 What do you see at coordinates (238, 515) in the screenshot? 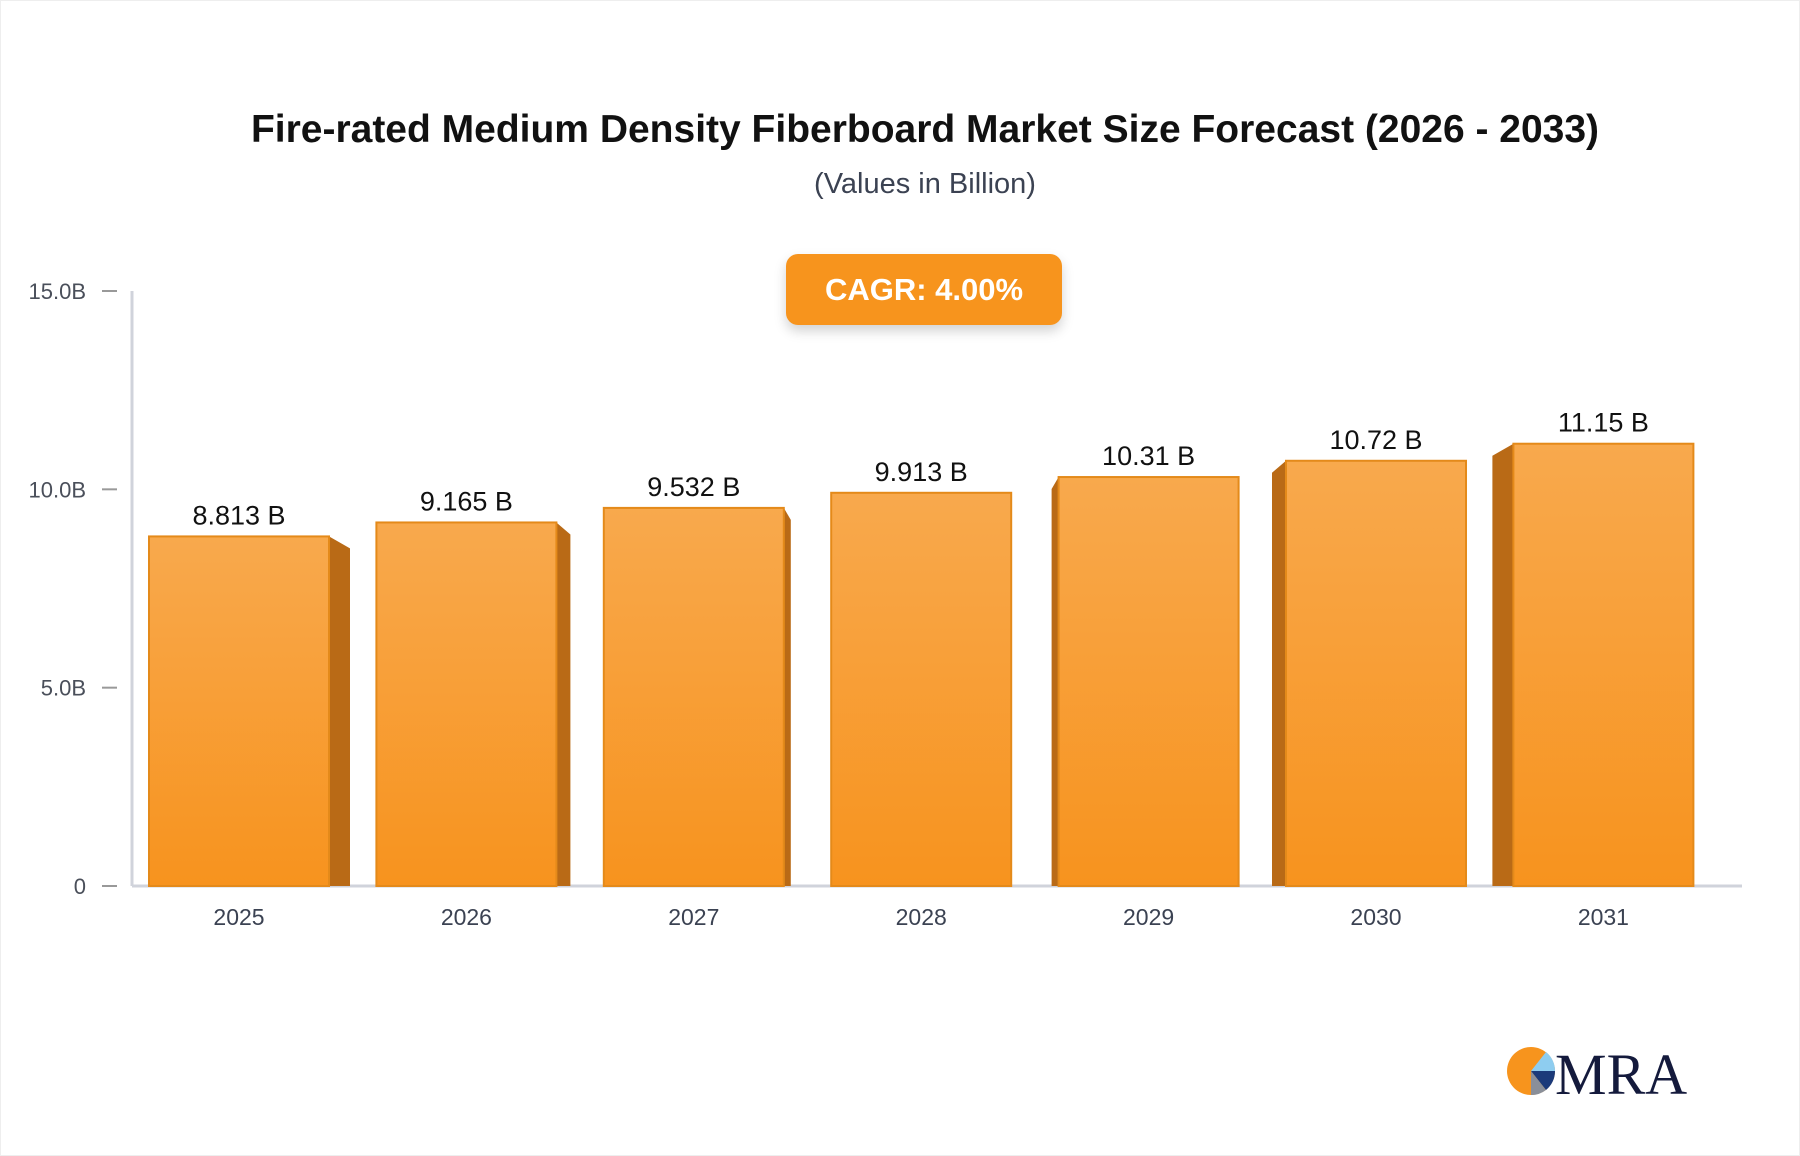
I see `data-label: 8.813 B` at bounding box center [238, 515].